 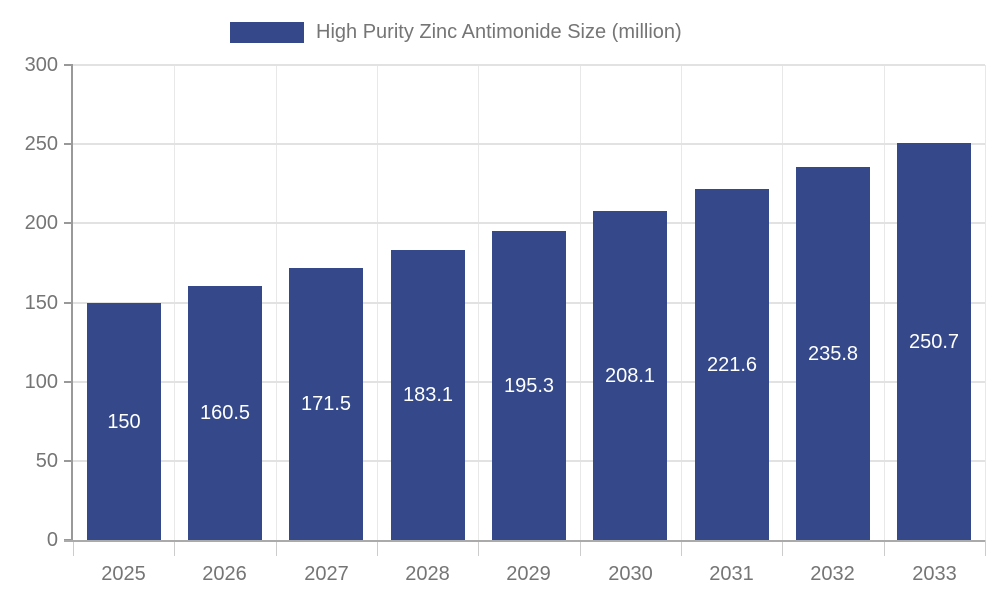 I want to click on bar-2027, so click(x=326, y=404).